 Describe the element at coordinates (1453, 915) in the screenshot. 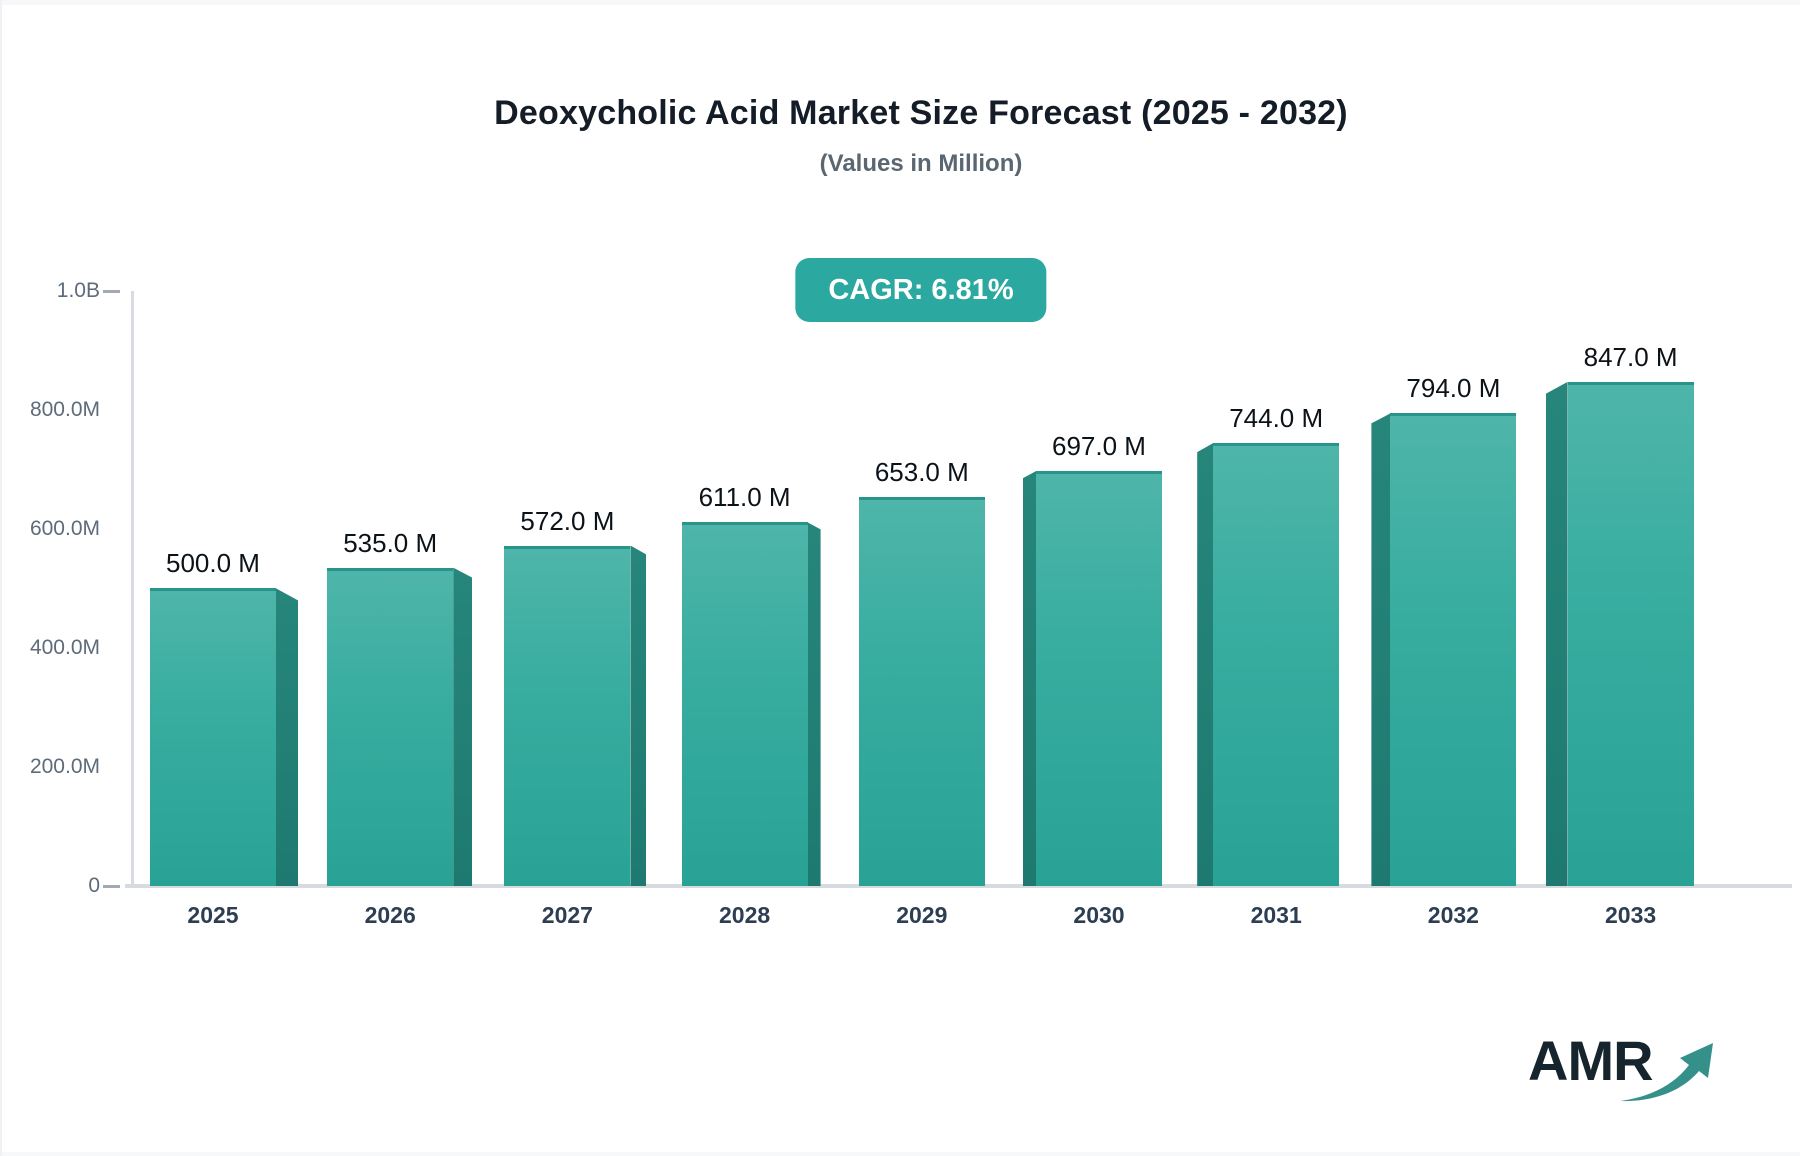

I see `x-tick-label-2032: 2032` at that location.